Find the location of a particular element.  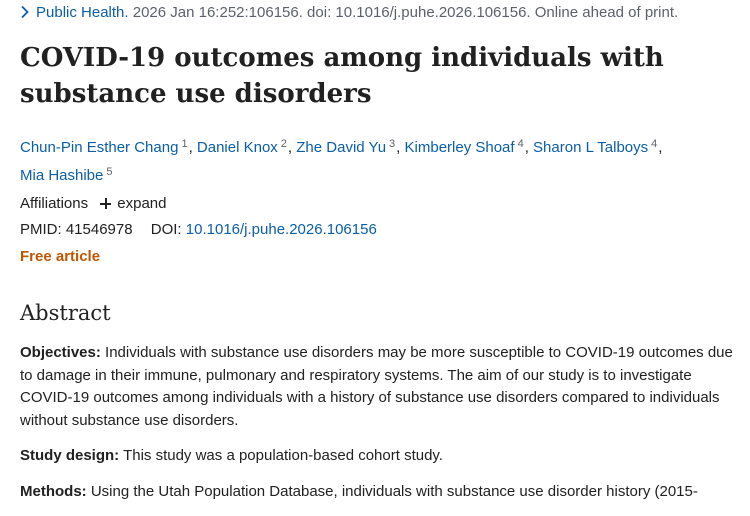

author-link: Kimberley Shoaf is located at coordinates (459, 147).